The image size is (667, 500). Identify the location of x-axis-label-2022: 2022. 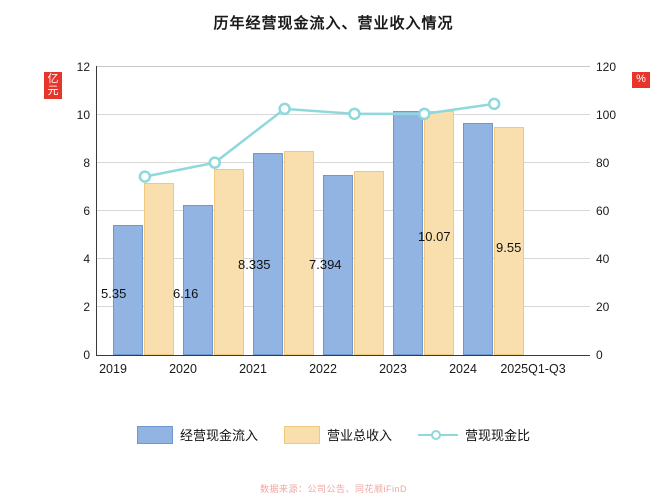
(323, 369).